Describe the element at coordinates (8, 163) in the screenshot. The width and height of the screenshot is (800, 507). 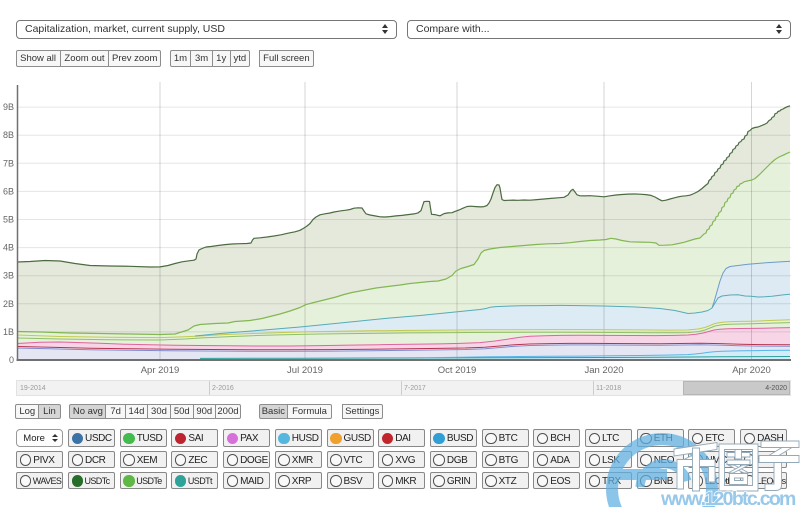
I see `svg-text: 7B` at that location.